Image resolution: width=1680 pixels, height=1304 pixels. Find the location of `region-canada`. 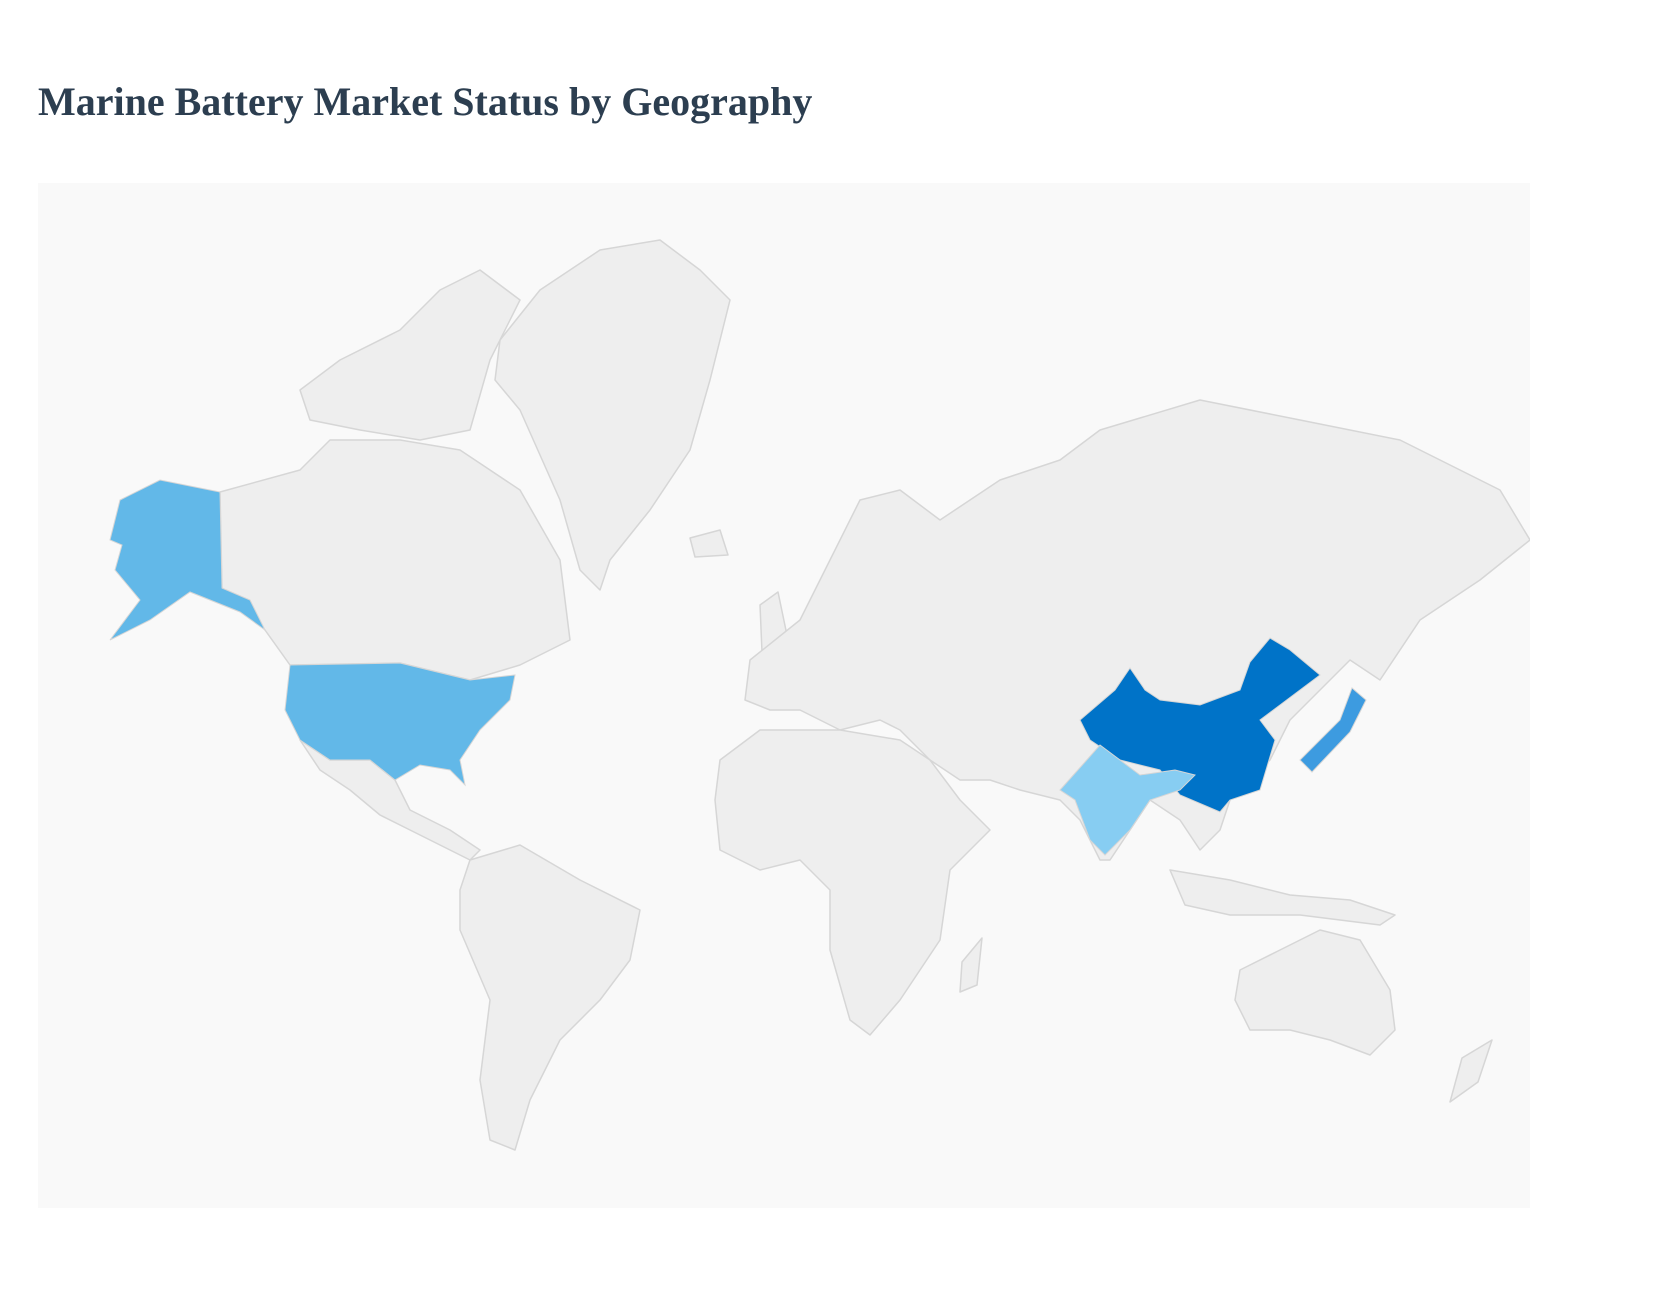

region-canada is located at coordinates (395, 560).